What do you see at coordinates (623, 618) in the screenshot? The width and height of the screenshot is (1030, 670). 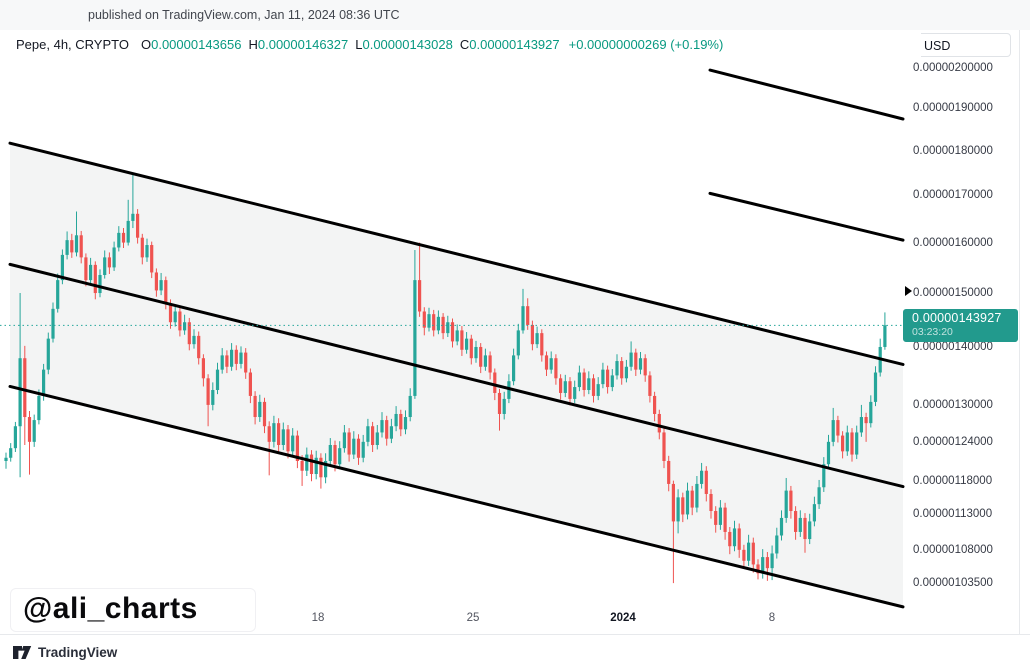 I see `time-axis-label: 2024` at bounding box center [623, 618].